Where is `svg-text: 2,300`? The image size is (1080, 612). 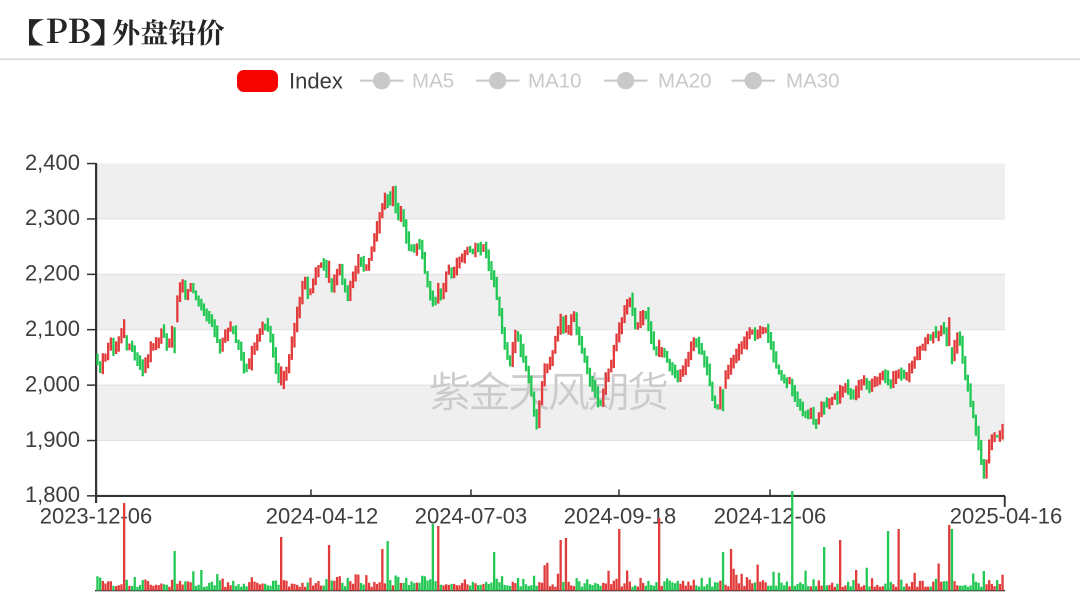
svg-text: 2,300 is located at coordinates (52, 217).